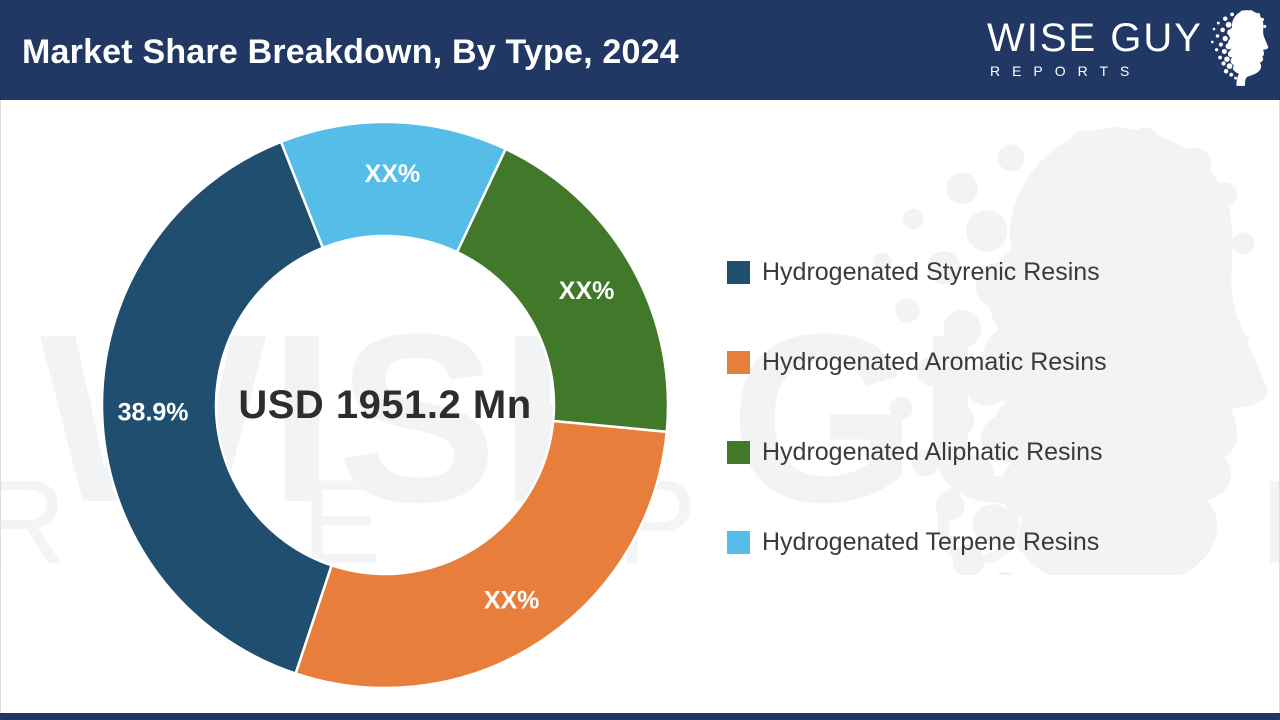  Describe the element at coordinates (153, 412) in the screenshot. I see `donut-slice-label-0: 38.9%` at that location.